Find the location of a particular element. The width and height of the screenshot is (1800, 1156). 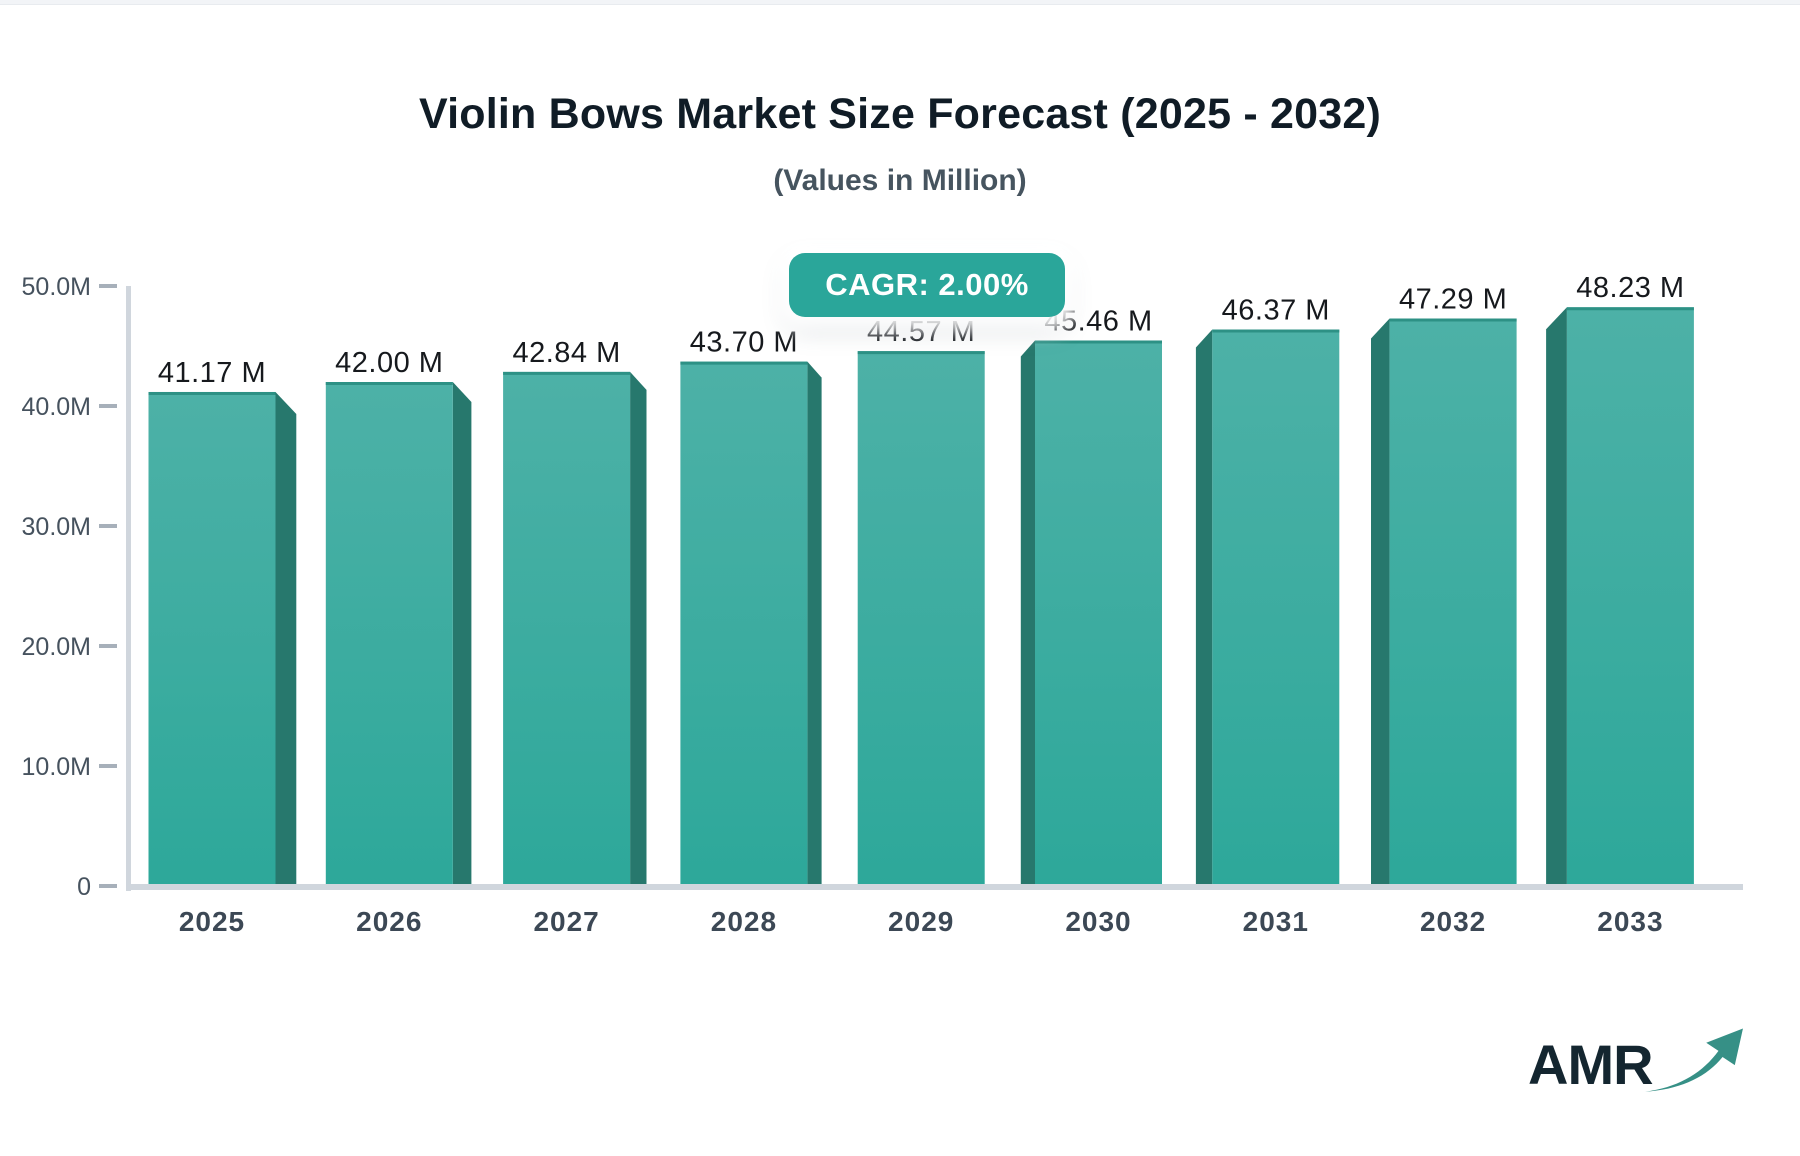

bar-2030 is located at coordinates (1098, 613).